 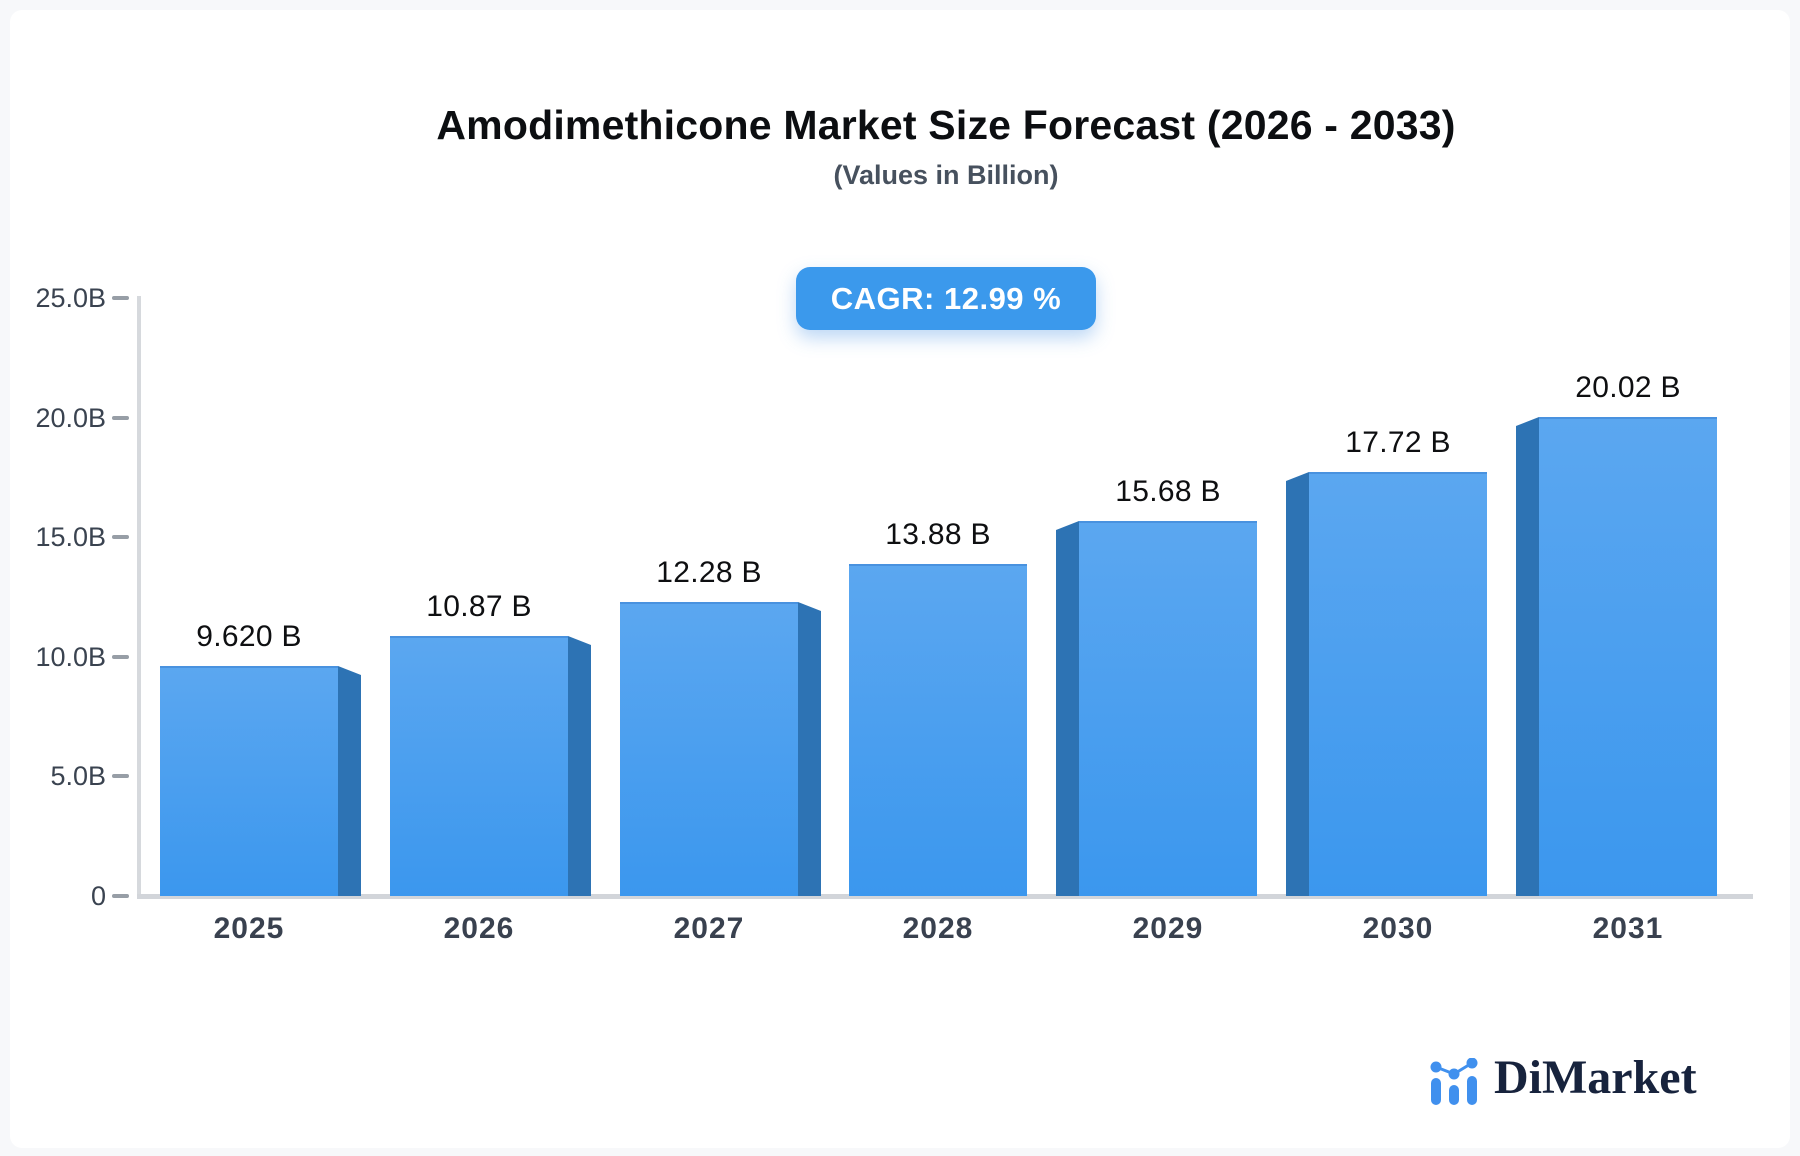 What do you see at coordinates (1168, 491) in the screenshot?
I see `bar-value-label: 15.68 B` at bounding box center [1168, 491].